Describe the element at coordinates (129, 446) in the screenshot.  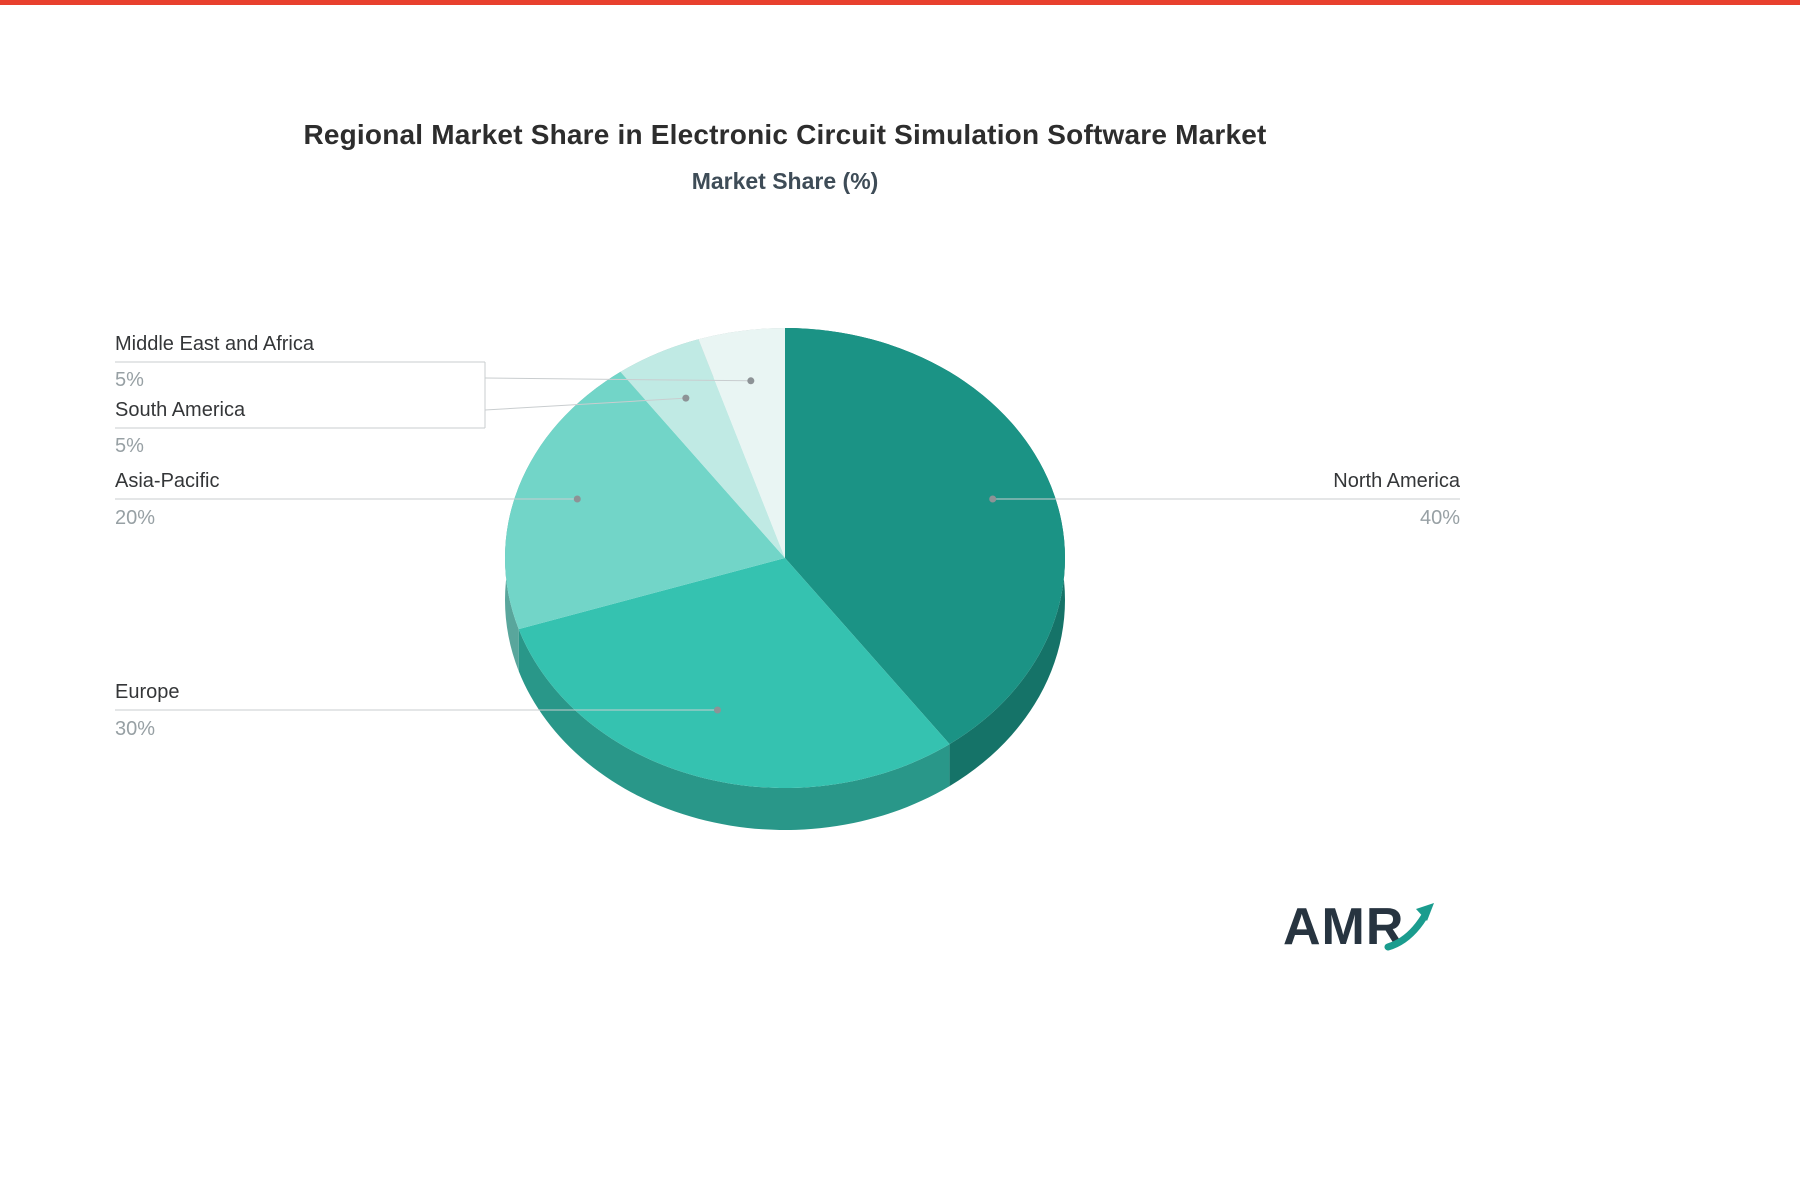
I see `callout-value-south-america: 5%` at that location.